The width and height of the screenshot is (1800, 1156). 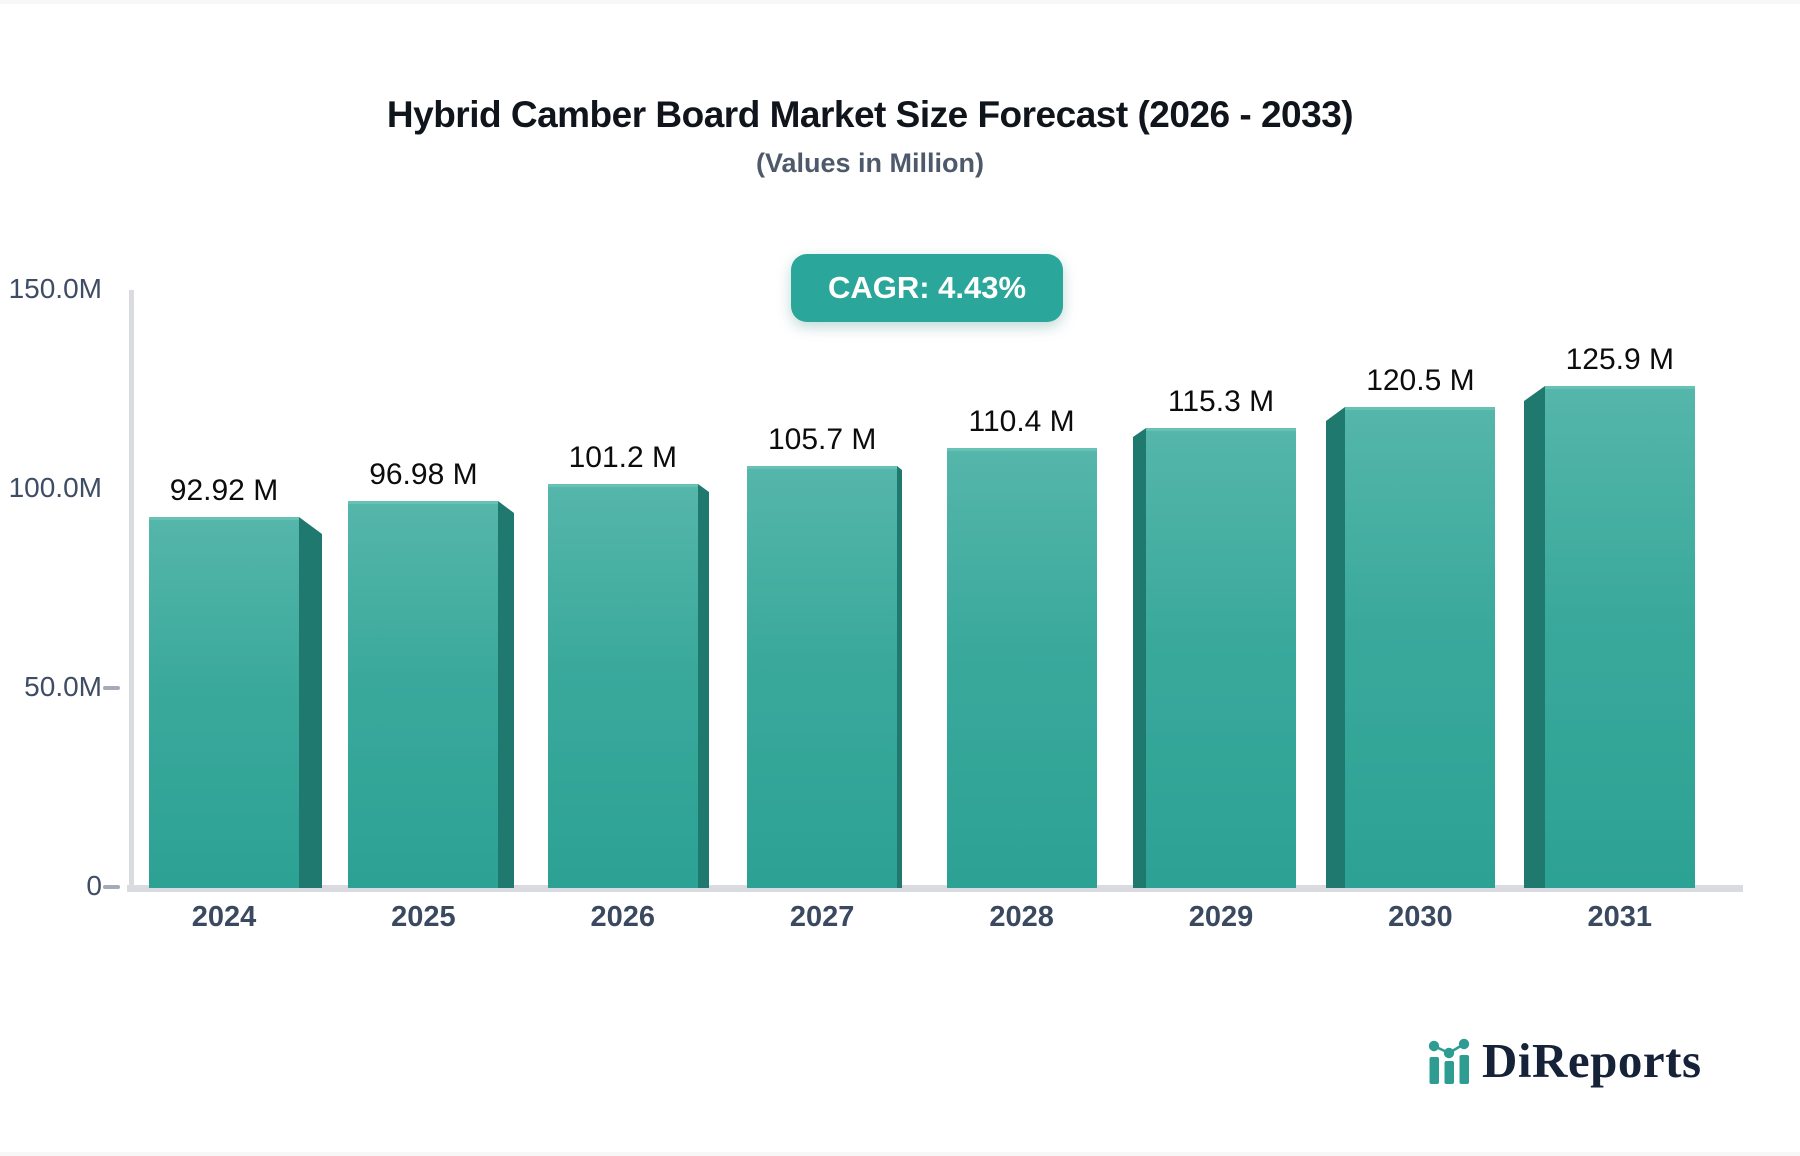 What do you see at coordinates (822, 439) in the screenshot?
I see `bar-value-label: 105.7 M` at bounding box center [822, 439].